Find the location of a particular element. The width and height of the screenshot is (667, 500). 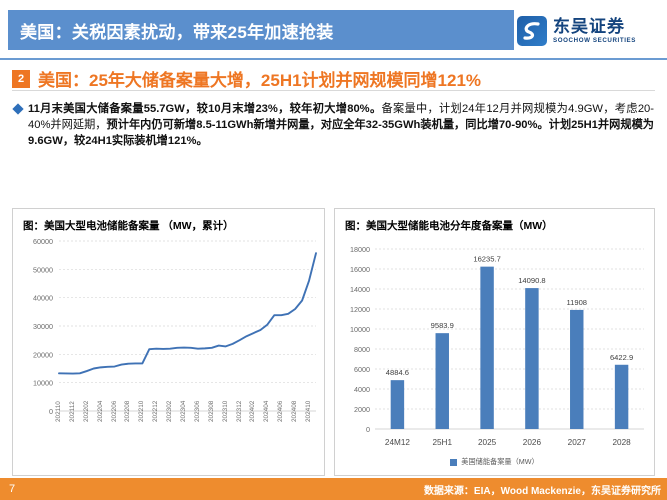

bar-2028 is located at coordinates (621, 396).